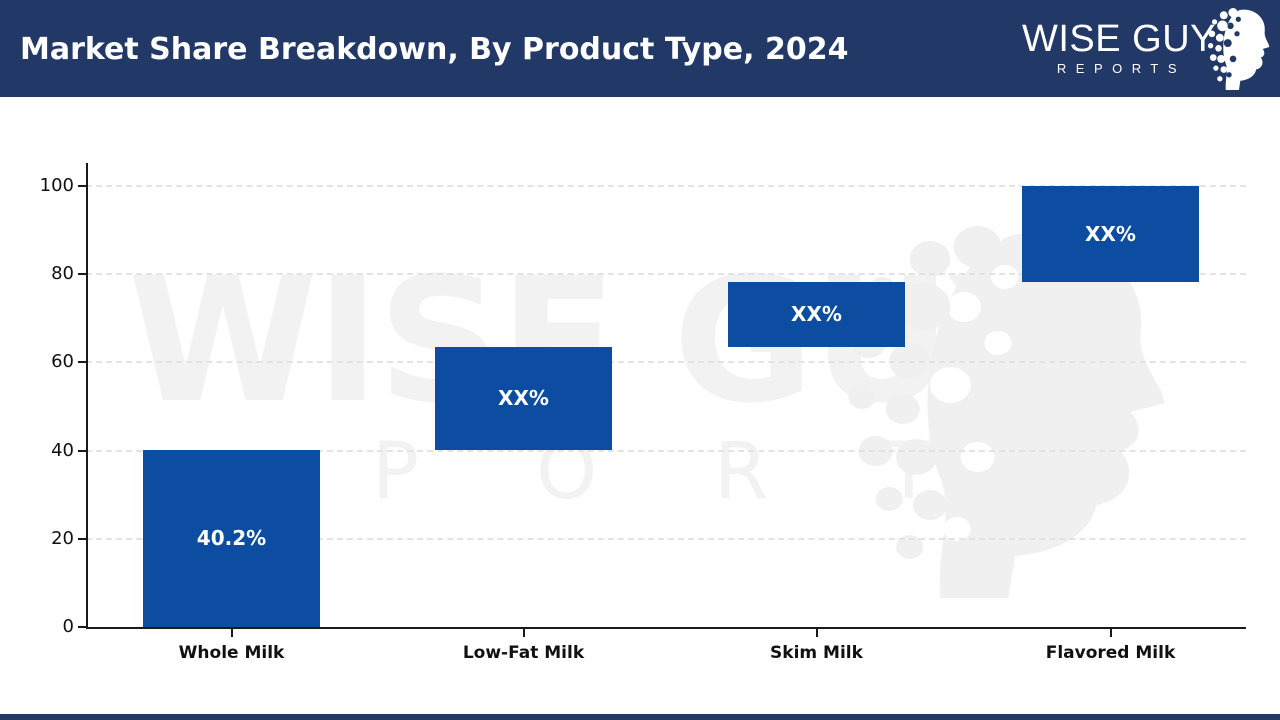 The height and width of the screenshot is (720, 1280). Describe the element at coordinates (68, 626) in the screenshot. I see `y-tick-label-0: 0` at that location.